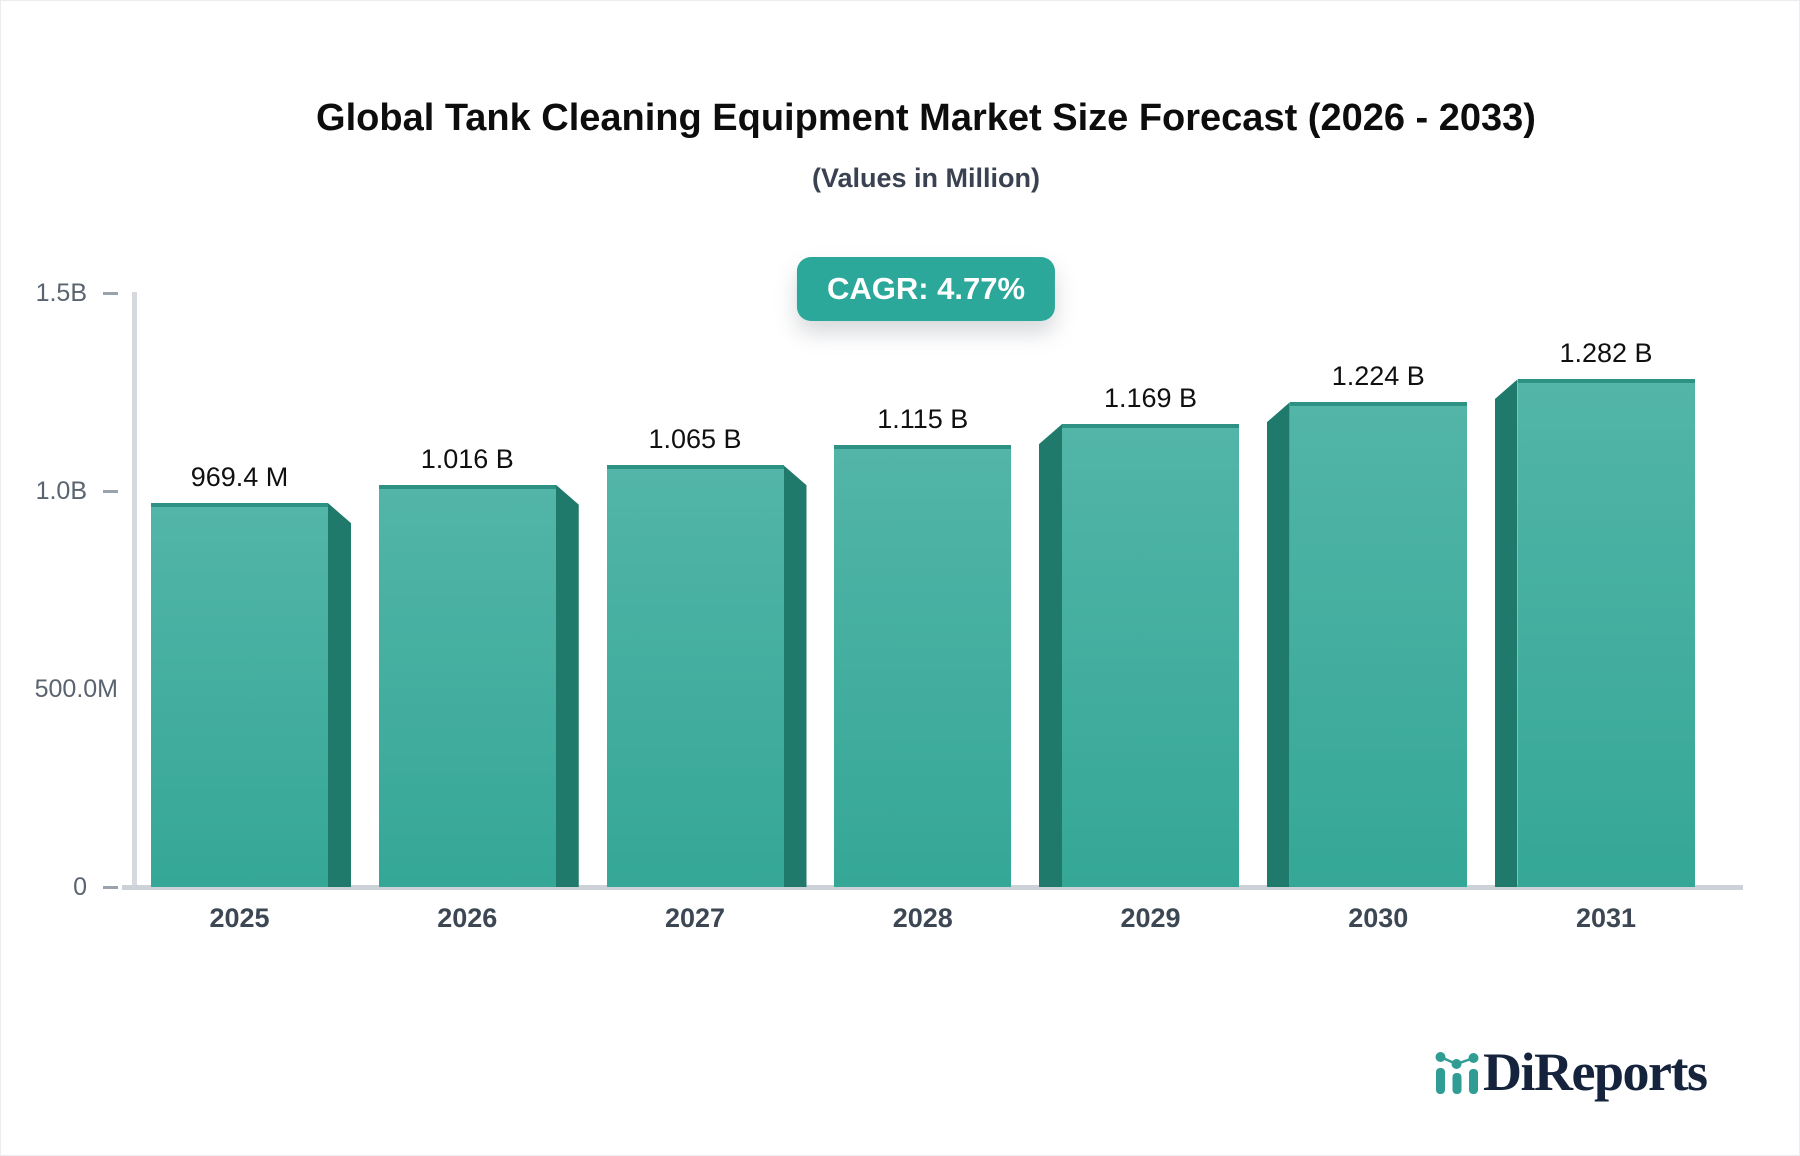  What do you see at coordinates (795, 676) in the screenshot?
I see `bar-side-face-2027` at bounding box center [795, 676].